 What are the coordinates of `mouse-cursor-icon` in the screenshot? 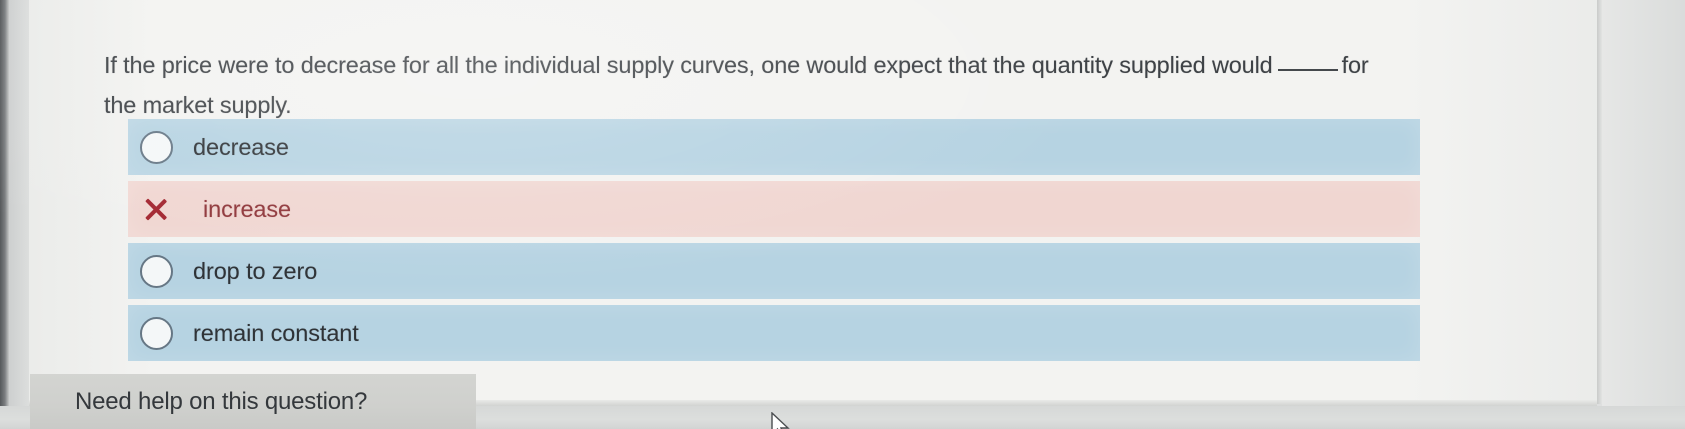 It's located at (780, 420).